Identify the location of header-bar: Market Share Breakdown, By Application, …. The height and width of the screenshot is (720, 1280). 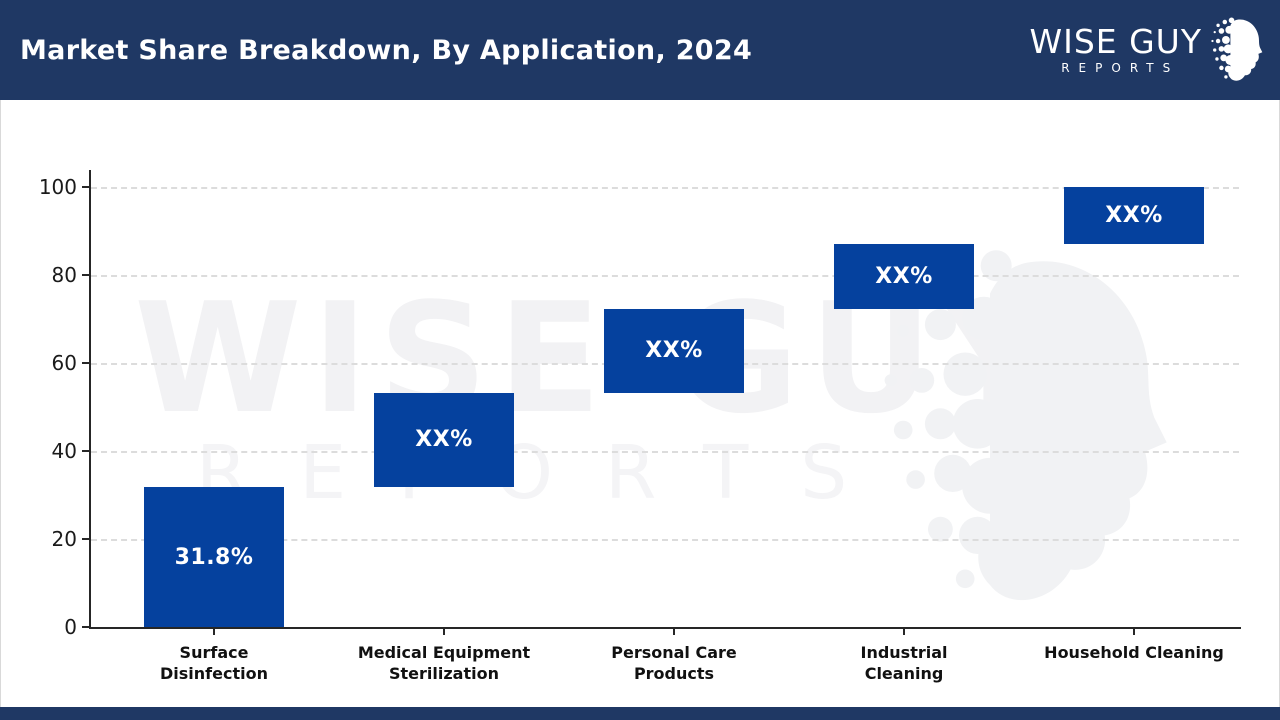
(640, 50).